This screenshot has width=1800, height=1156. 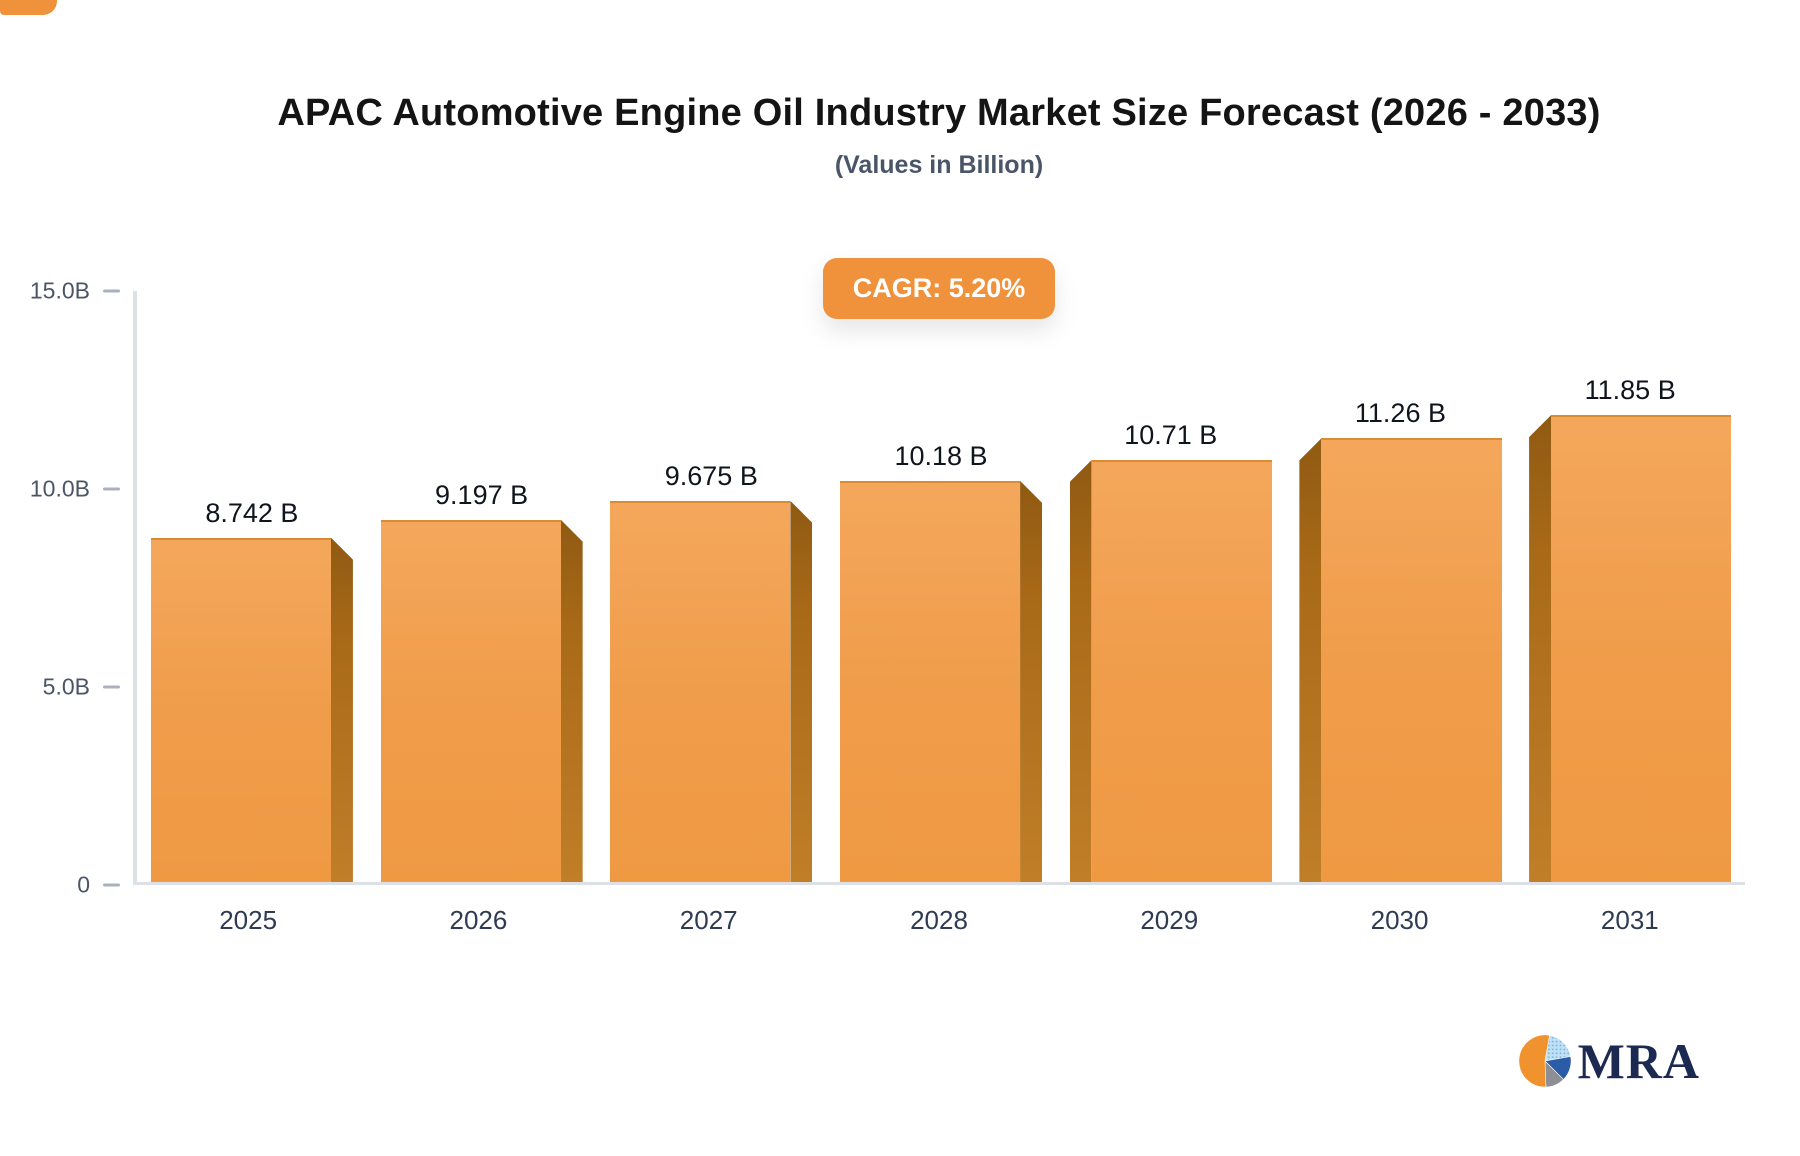 I want to click on x-axis-label: 2028, so click(x=939, y=920).